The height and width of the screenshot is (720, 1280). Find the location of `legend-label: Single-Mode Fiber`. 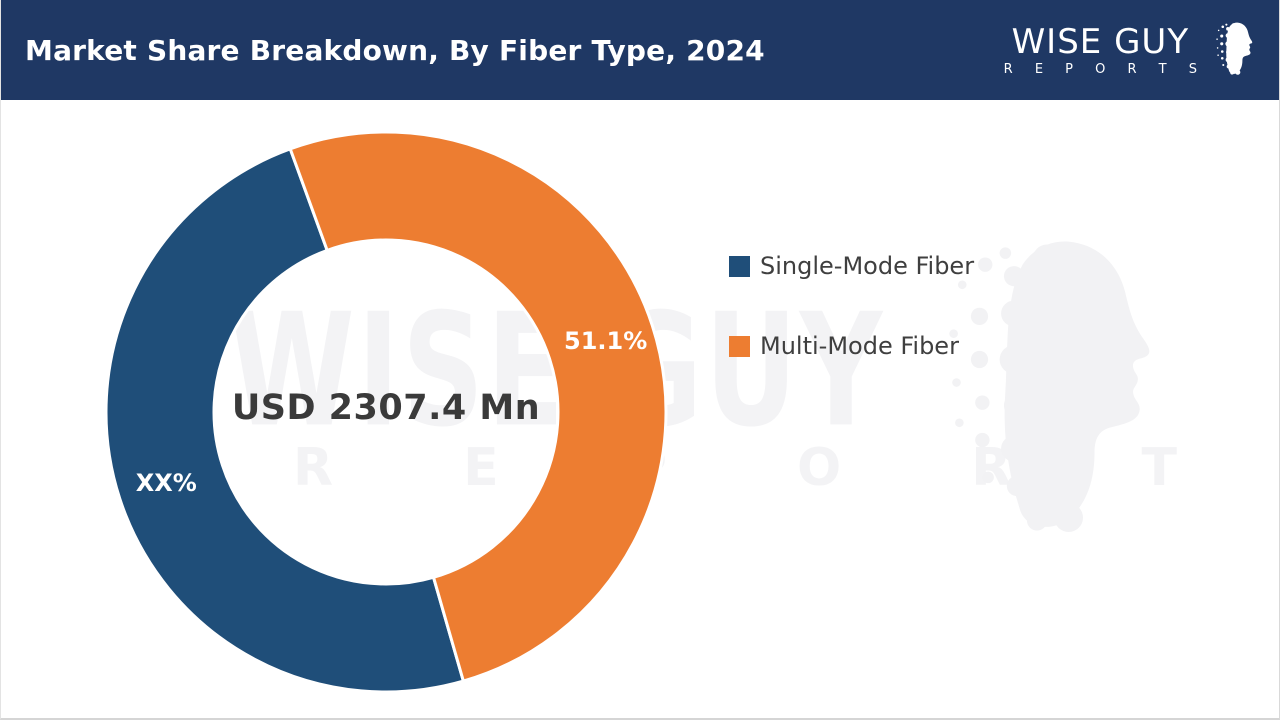

legend-label: Single-Mode Fiber is located at coordinates (867, 266).